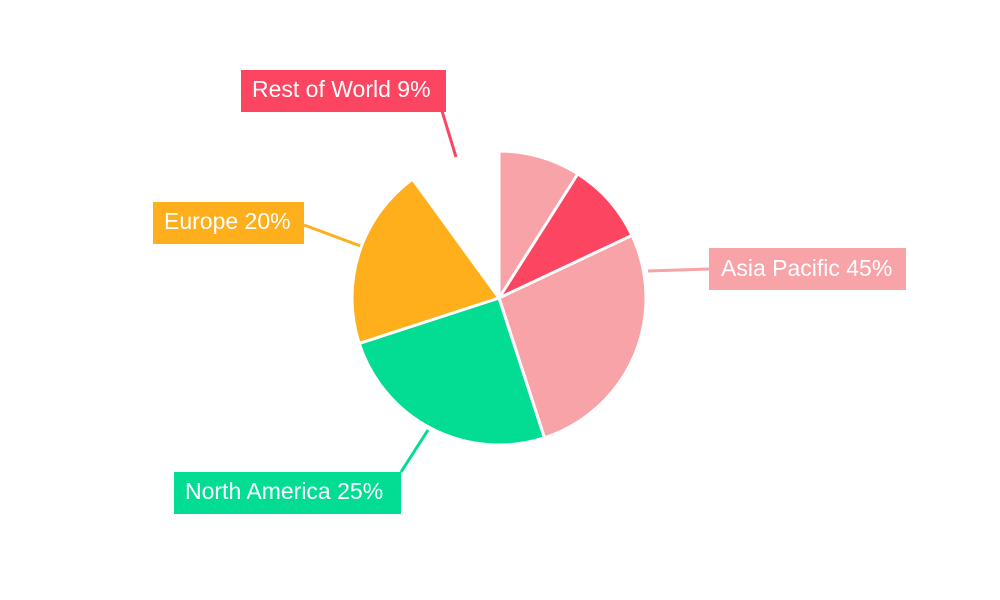  What do you see at coordinates (414, 451) in the screenshot?
I see `leader-line-north-america` at bounding box center [414, 451].